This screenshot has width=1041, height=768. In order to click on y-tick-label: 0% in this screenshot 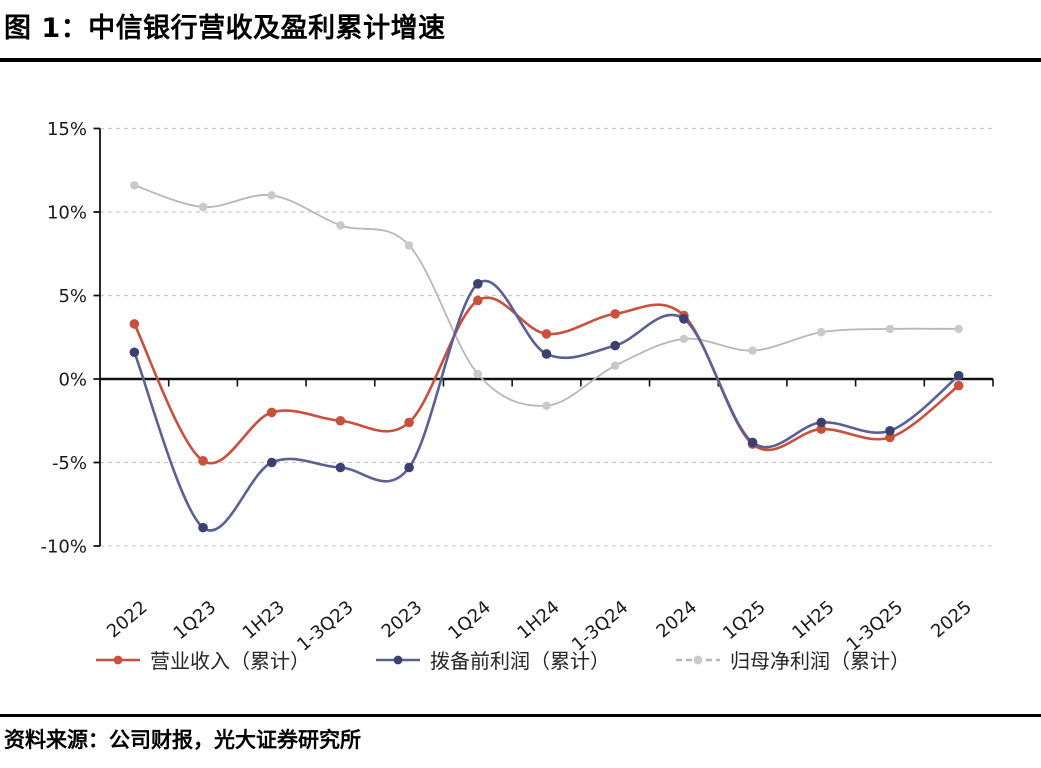, I will do `click(72, 380)`.